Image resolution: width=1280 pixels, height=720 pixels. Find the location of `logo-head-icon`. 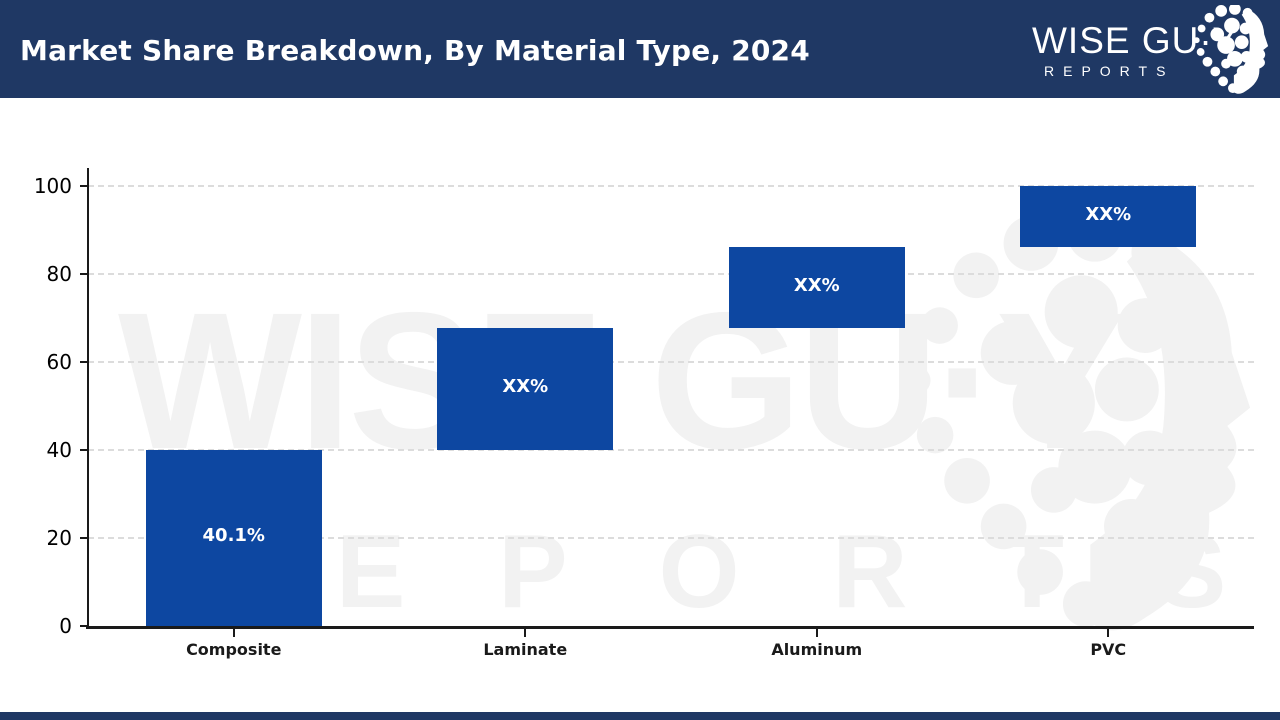

logo-head-icon is located at coordinates (1231, 49).